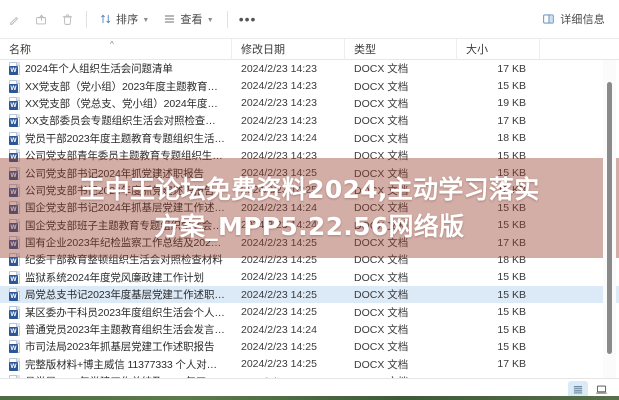  What do you see at coordinates (511, 259) in the screenshot?
I see `file-size-cell: 18 KB` at bounding box center [511, 259].